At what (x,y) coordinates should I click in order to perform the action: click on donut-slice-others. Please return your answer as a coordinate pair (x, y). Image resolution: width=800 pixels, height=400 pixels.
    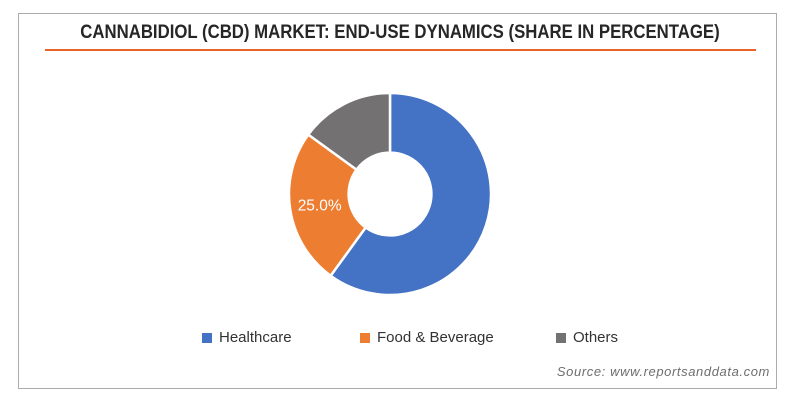
    Looking at the image, I should click on (349, 131).